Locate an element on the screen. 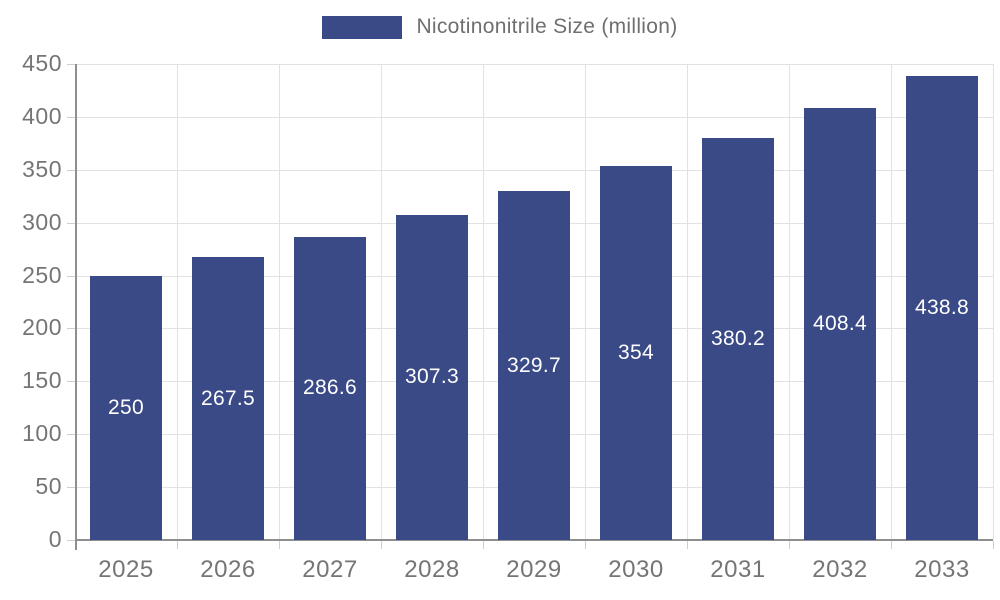 The image size is (1000, 600). y-tick-label: 250 is located at coordinates (42, 274).